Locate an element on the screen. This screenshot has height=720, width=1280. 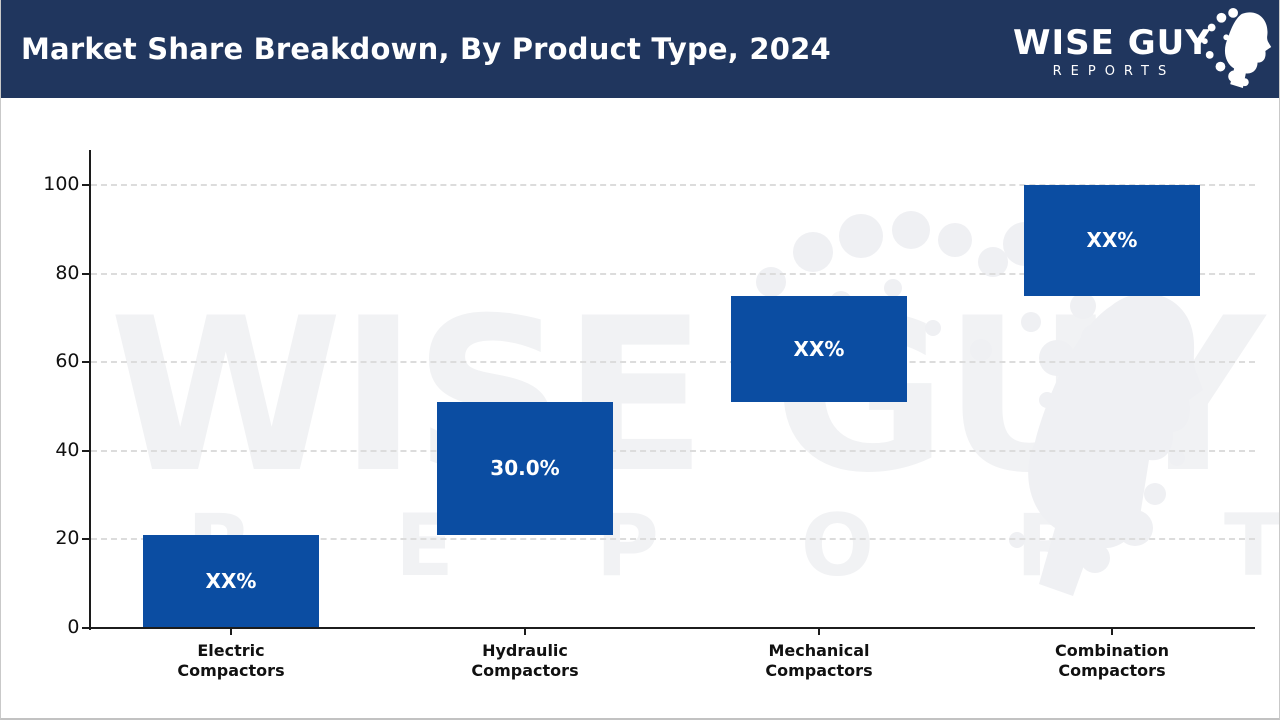
brand-logo-text: WISE GUY REPORTS is located at coordinates (1112, 52).